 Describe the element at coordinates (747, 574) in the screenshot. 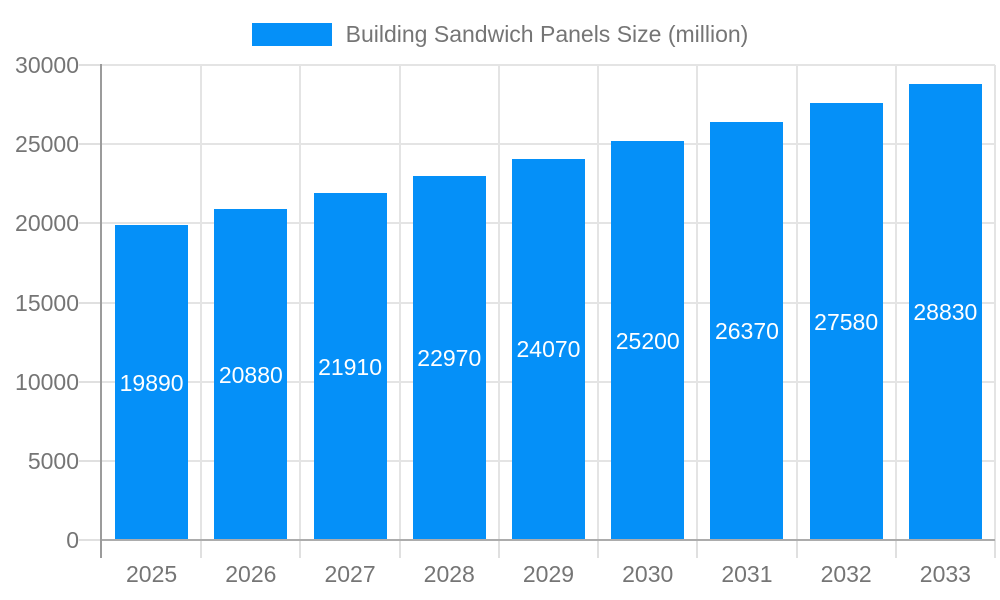

I see `x-tick-label: 2031` at that location.